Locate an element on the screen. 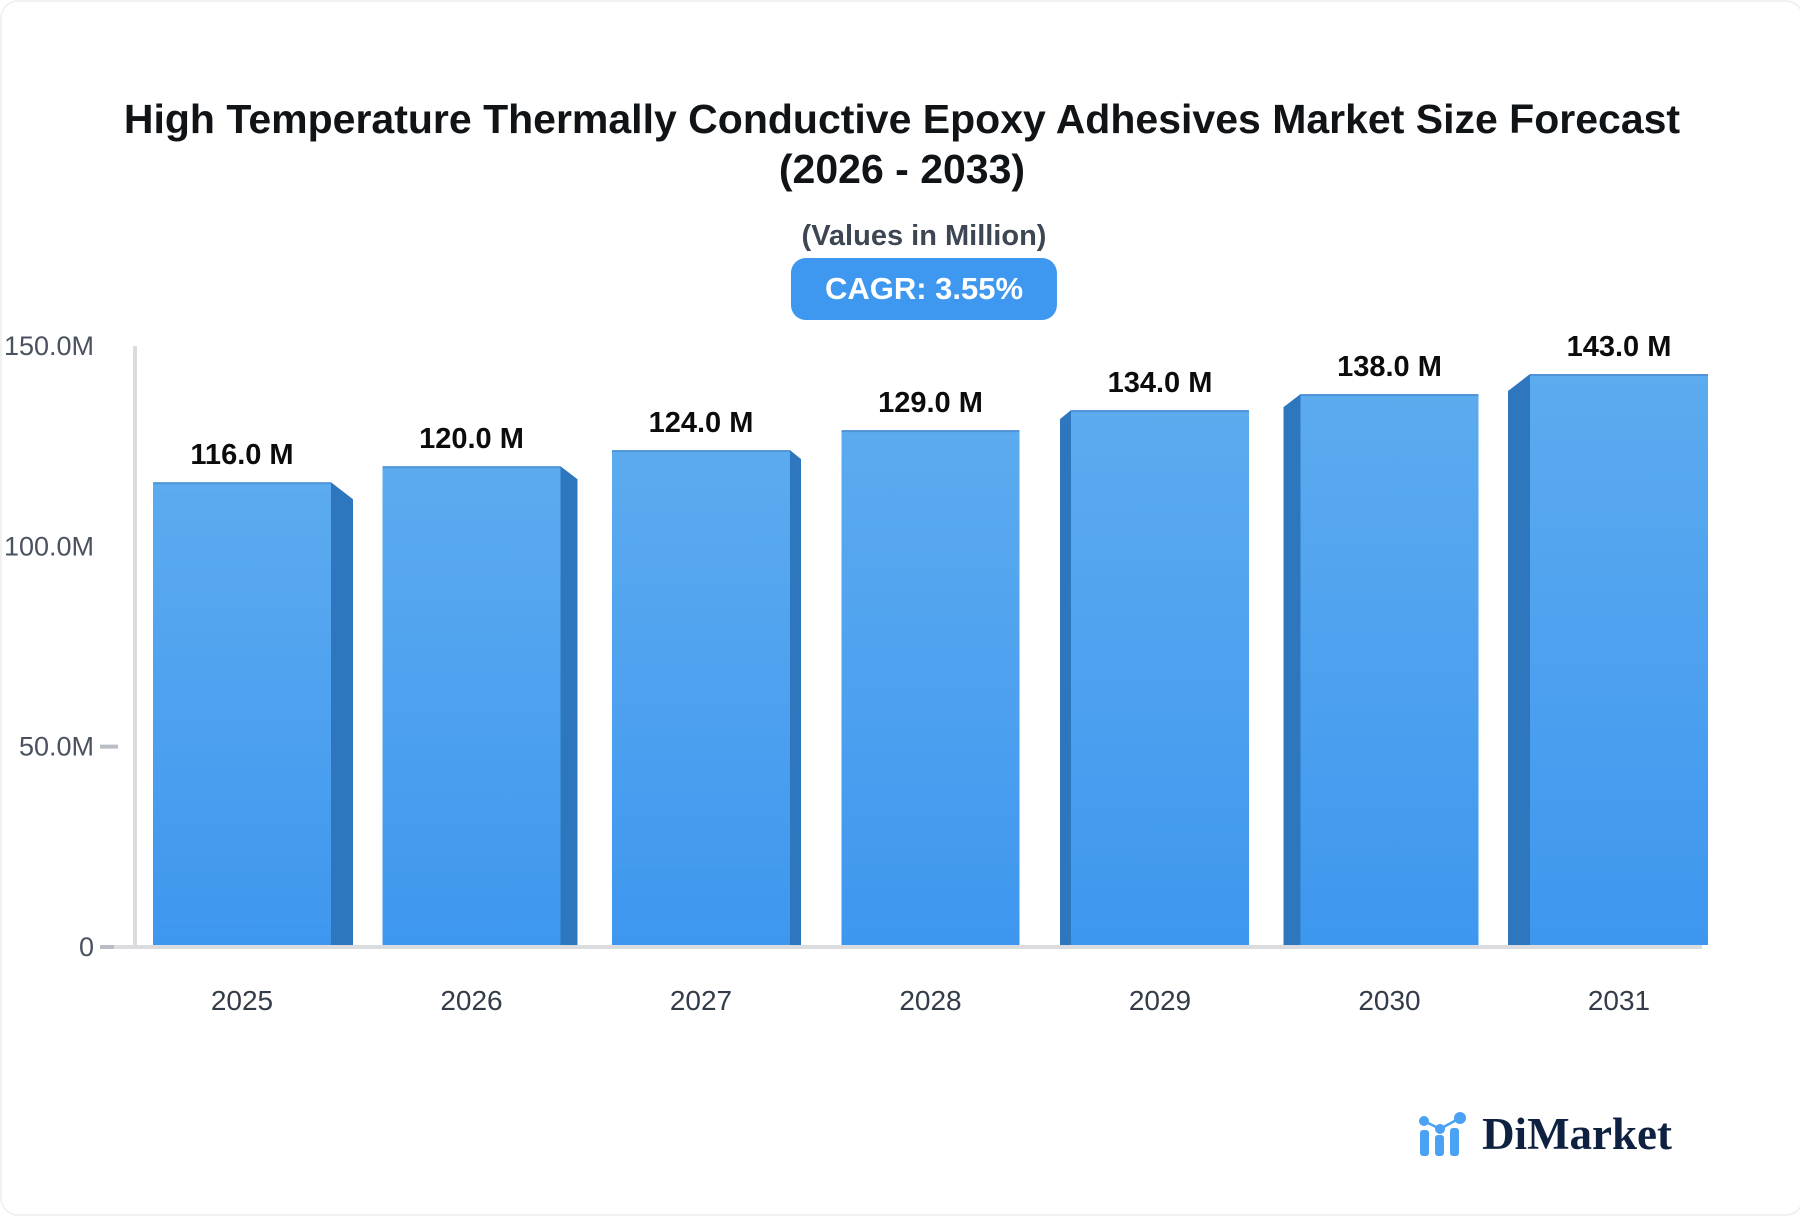 The height and width of the screenshot is (1216, 1800). bar-chart-logo-icon is located at coordinates (1443, 1134).